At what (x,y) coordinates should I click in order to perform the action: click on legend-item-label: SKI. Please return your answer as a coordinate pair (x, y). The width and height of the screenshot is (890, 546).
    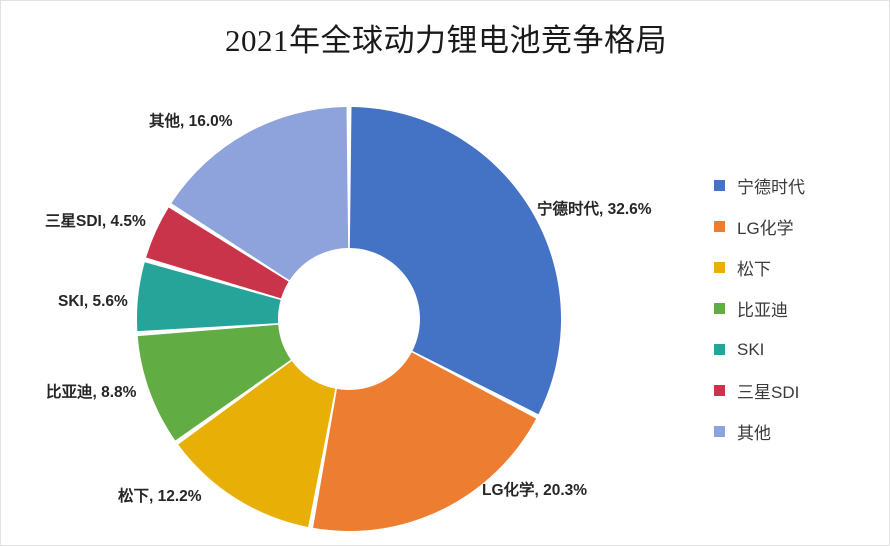
    Looking at the image, I should click on (751, 349).